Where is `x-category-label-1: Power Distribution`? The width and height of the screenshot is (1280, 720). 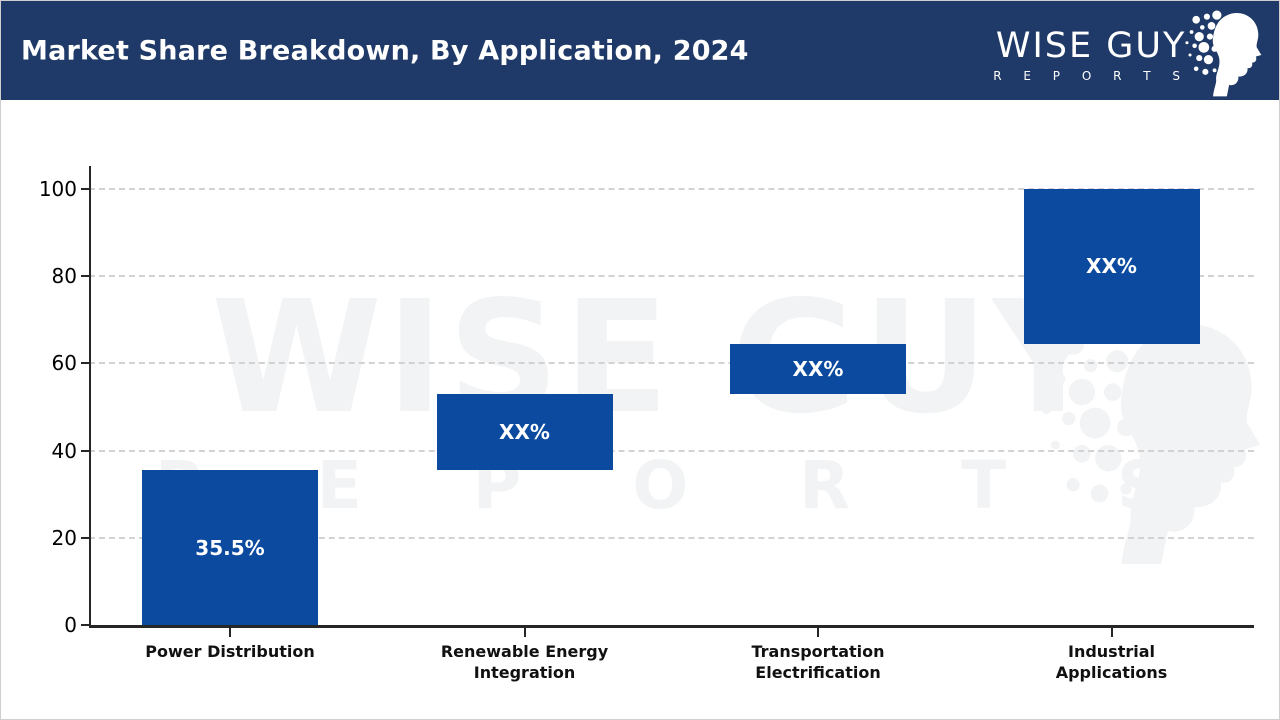
x-category-label-1: Power Distribution is located at coordinates (230, 651).